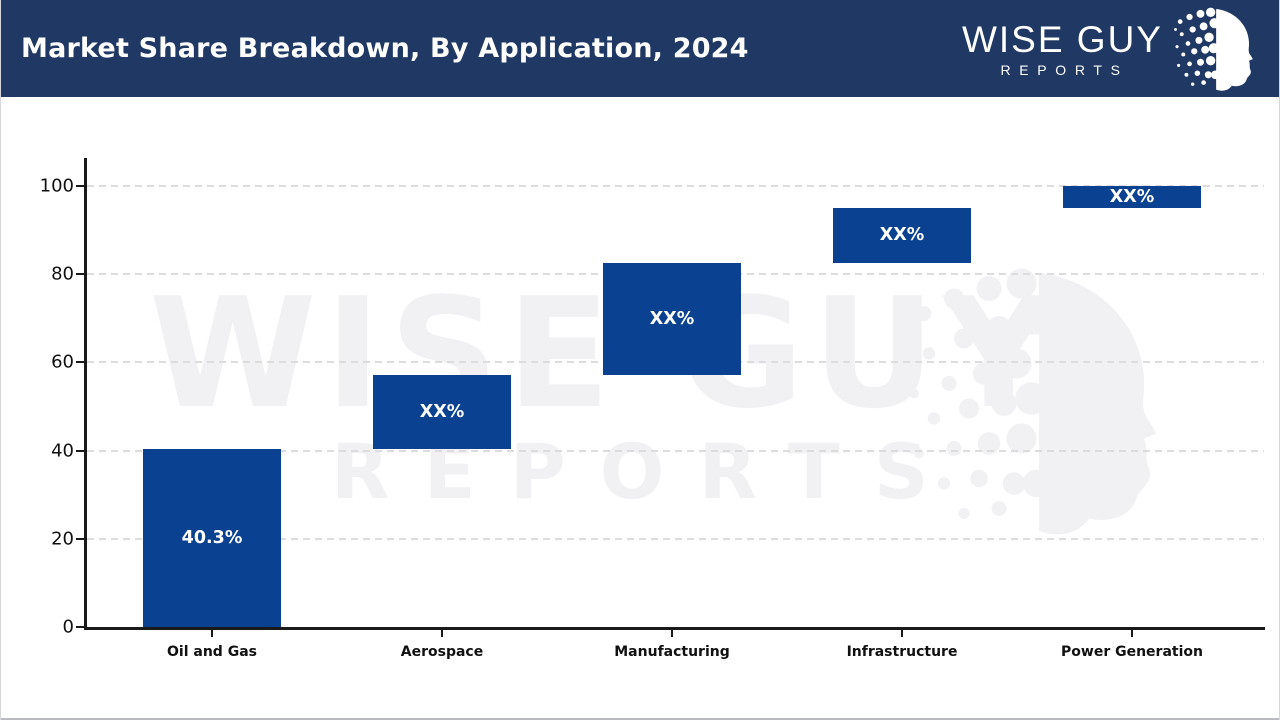  I want to click on x-axis-label: Infrastructure, so click(902, 652).